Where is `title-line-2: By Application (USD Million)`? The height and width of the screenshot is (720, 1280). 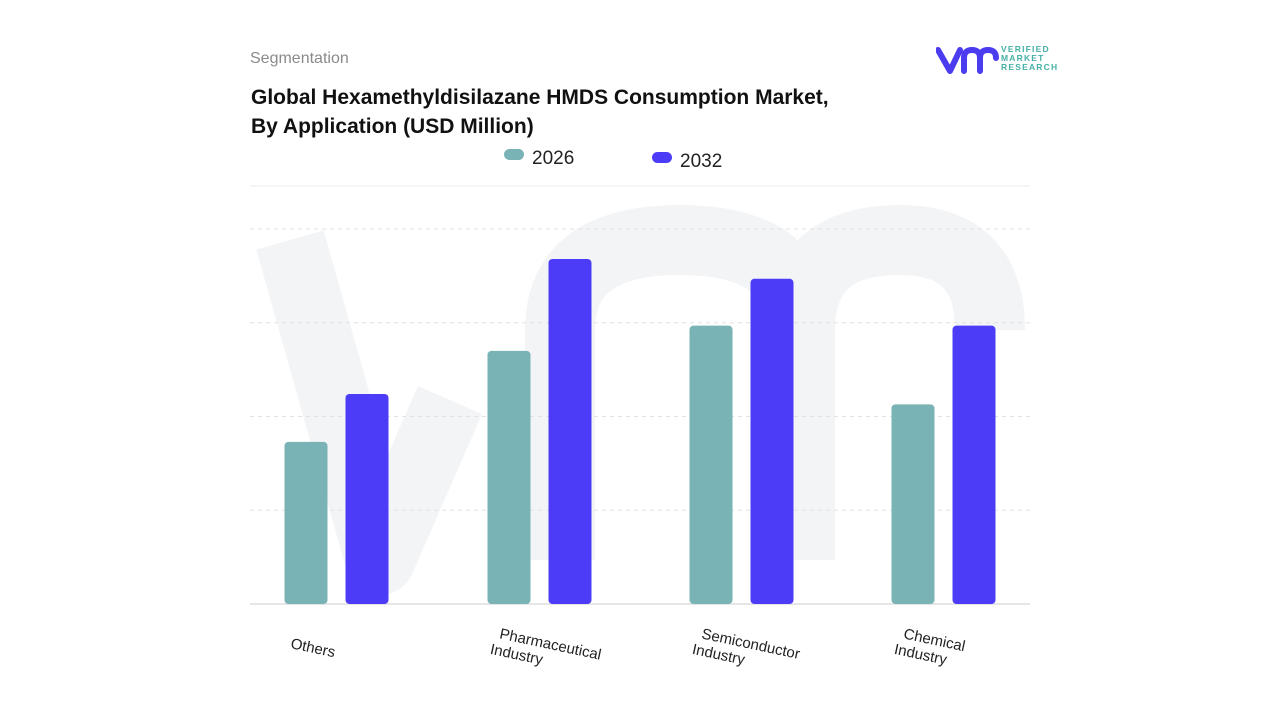 title-line-2: By Application (USD Million) is located at coordinates (392, 126).